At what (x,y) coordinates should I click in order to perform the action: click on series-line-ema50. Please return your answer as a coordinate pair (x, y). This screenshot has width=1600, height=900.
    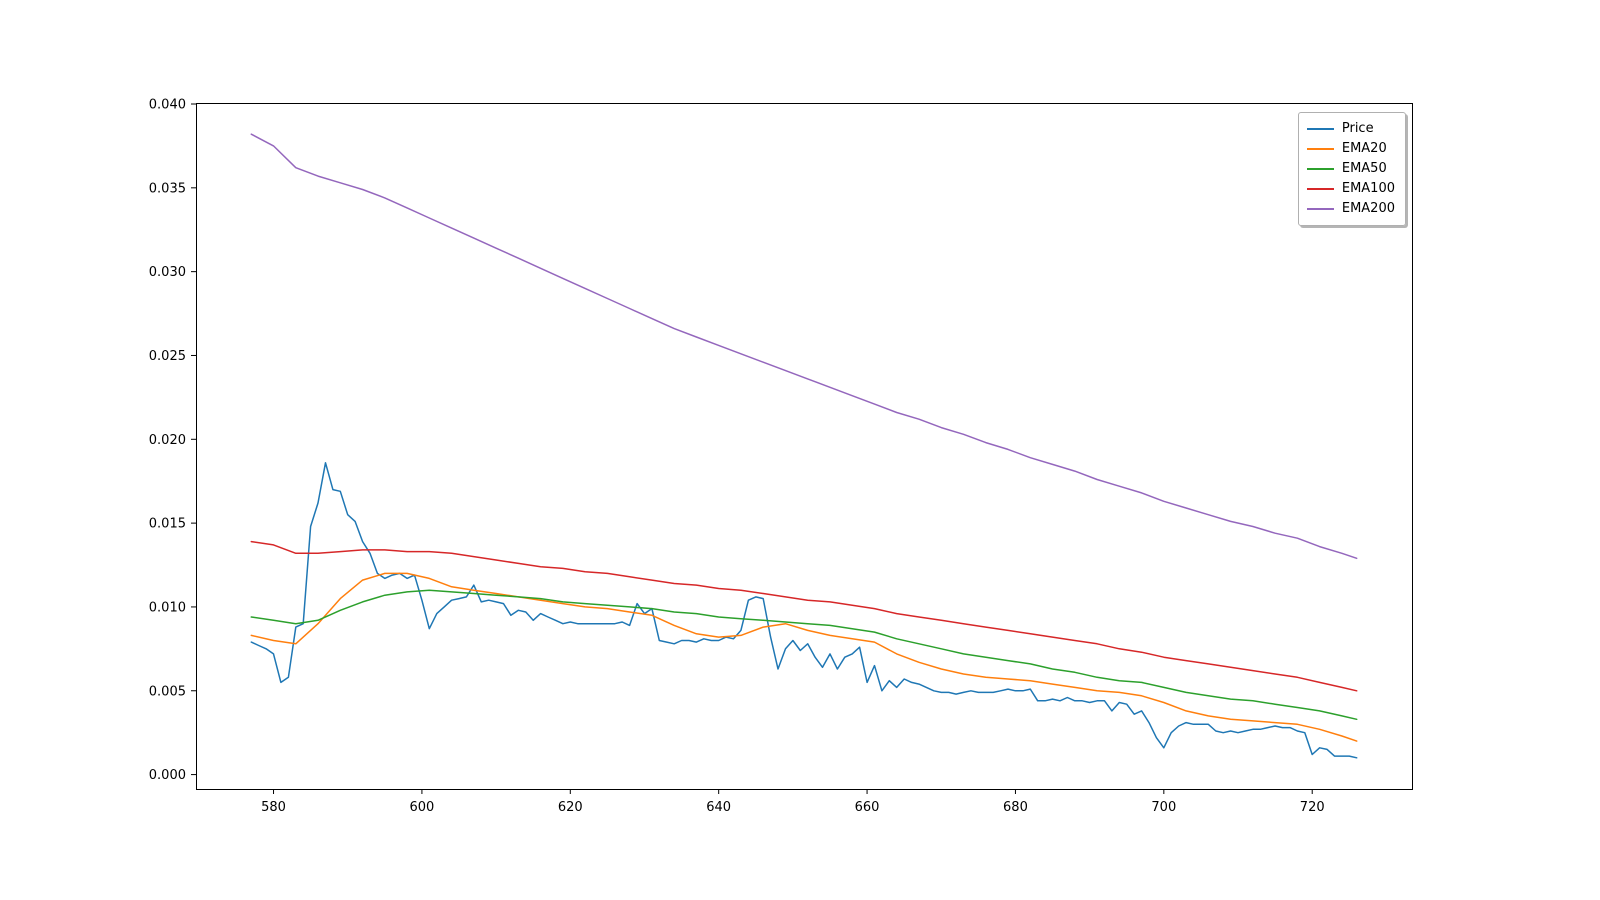
    Looking at the image, I should click on (804, 655).